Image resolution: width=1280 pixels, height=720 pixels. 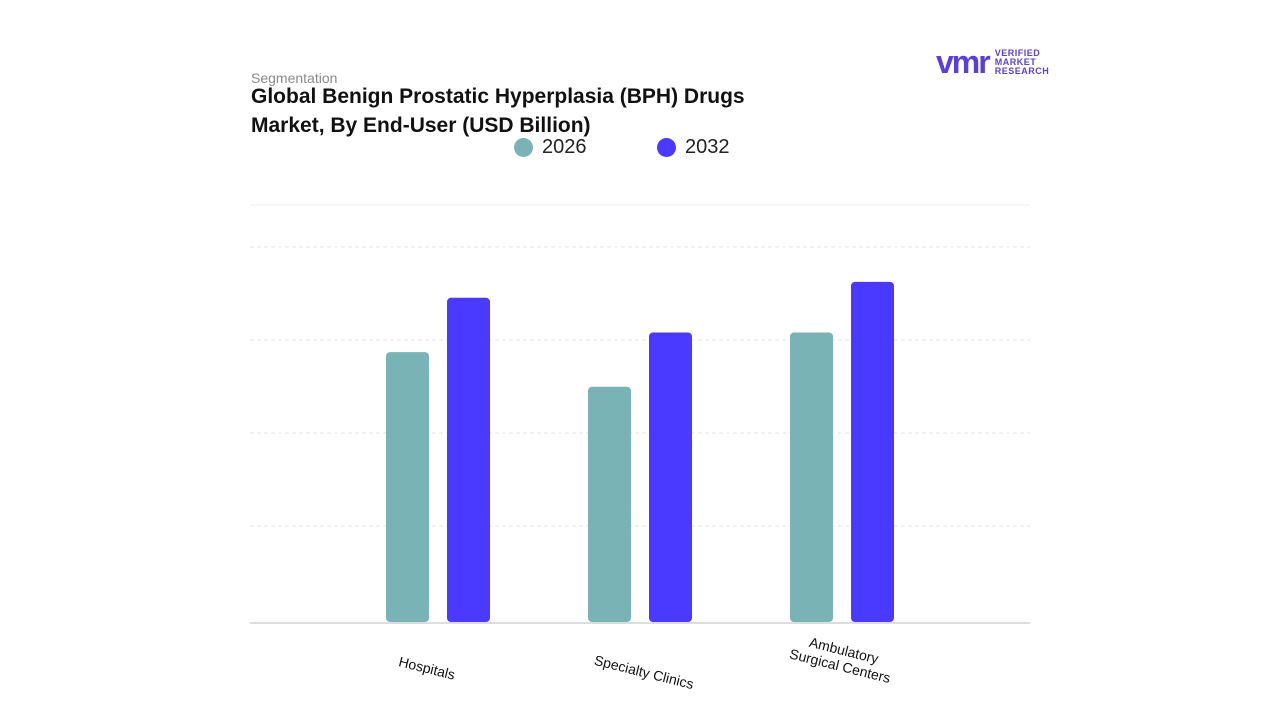 I want to click on legend-label: 2032, so click(x=707, y=147).